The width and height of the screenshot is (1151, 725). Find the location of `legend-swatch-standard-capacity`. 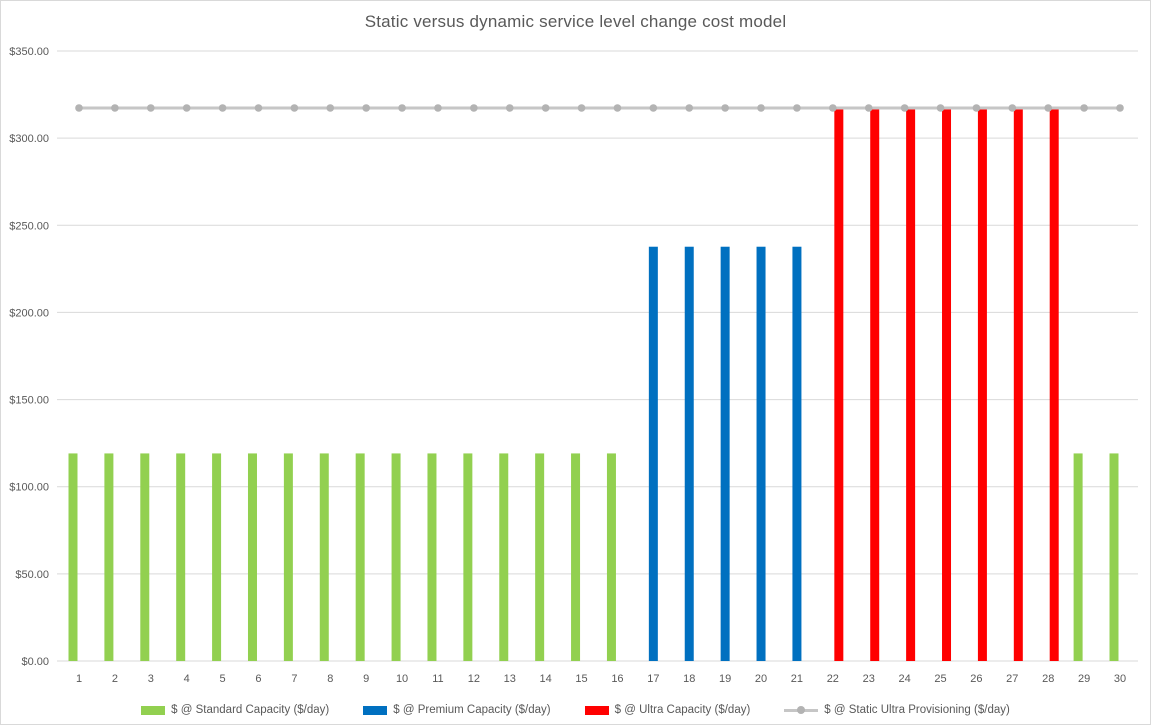

legend-swatch-standard-capacity is located at coordinates (153, 710).